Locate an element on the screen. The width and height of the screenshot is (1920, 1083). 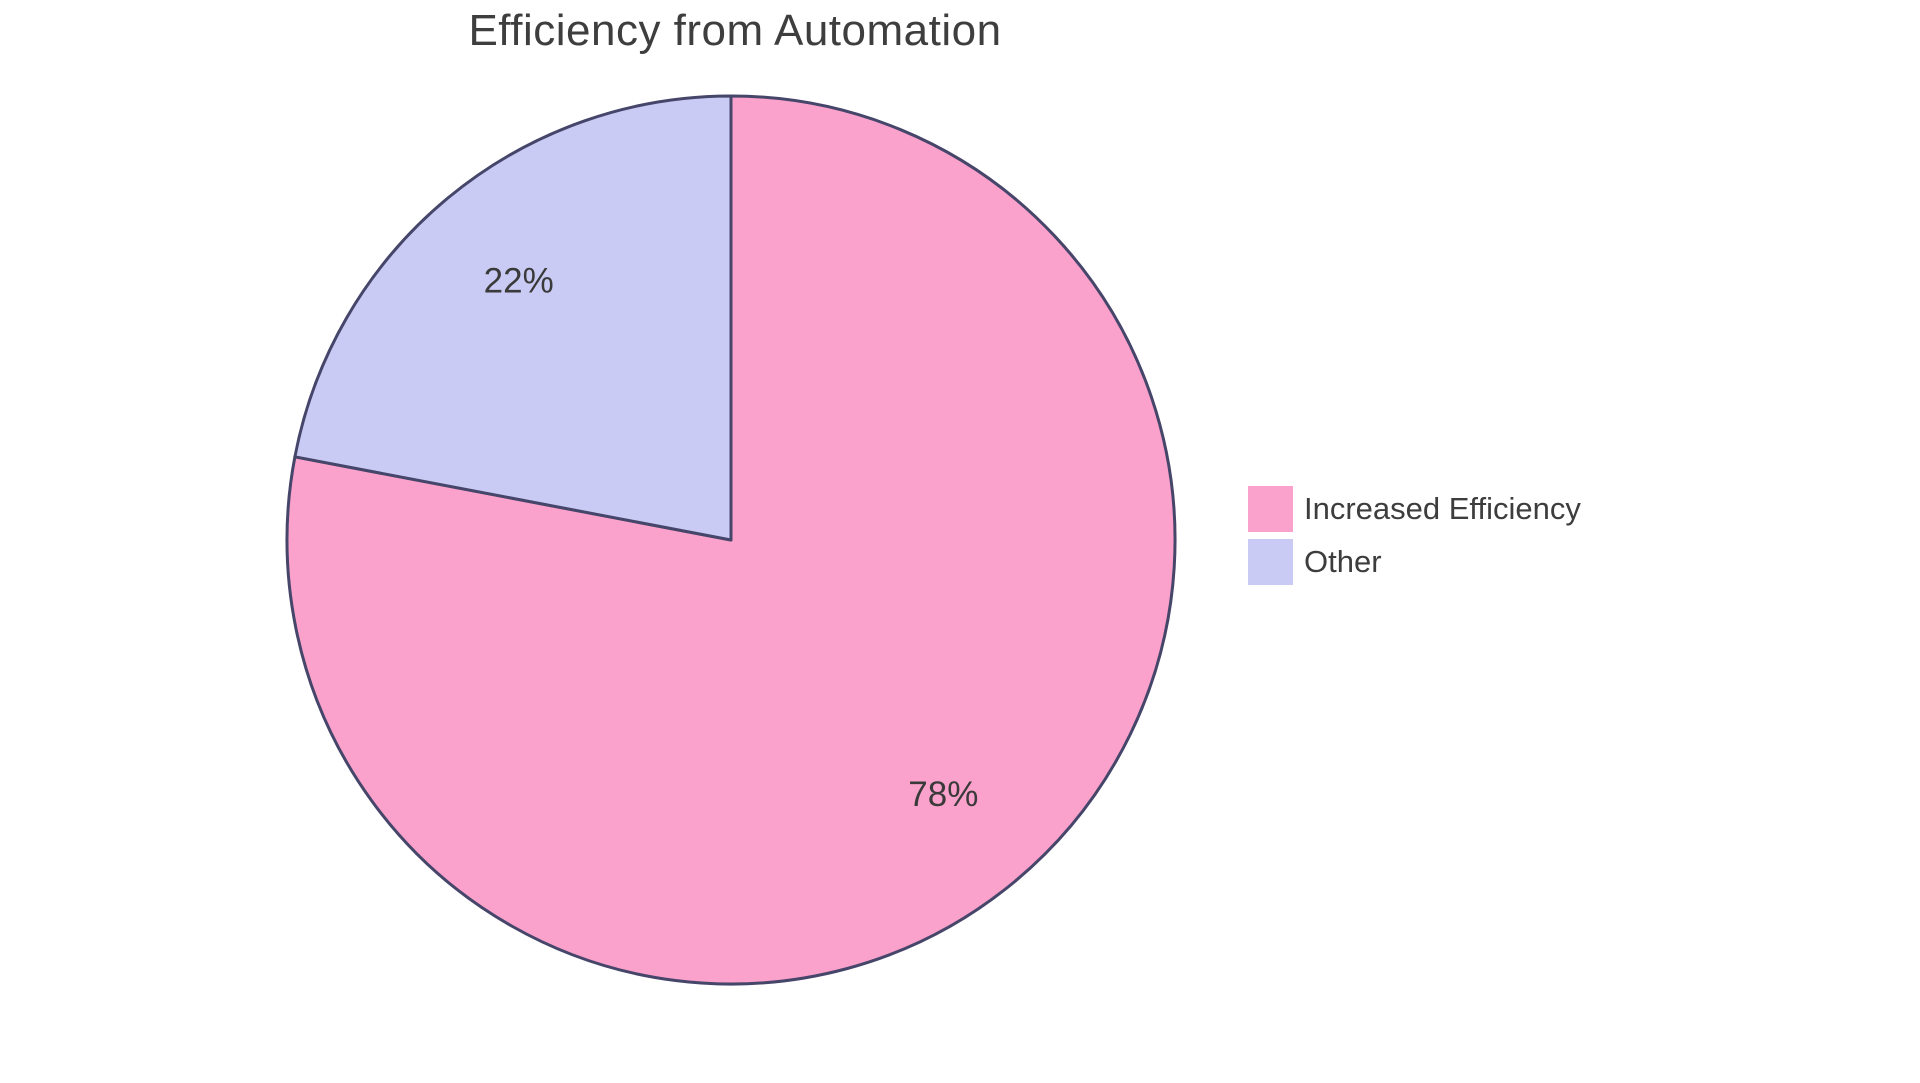
legend-swatch-other is located at coordinates (1270, 562).